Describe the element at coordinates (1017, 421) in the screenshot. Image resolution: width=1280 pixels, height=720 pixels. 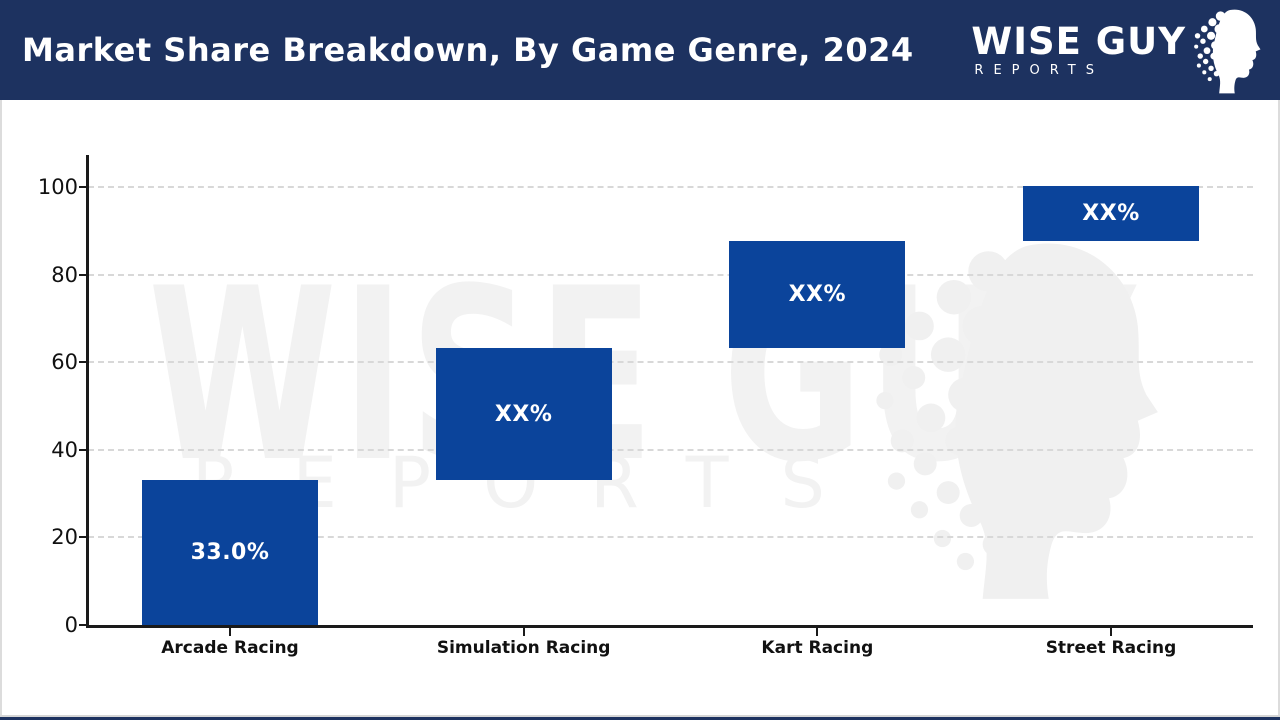
I see `watermark-dot-head-icon` at that location.